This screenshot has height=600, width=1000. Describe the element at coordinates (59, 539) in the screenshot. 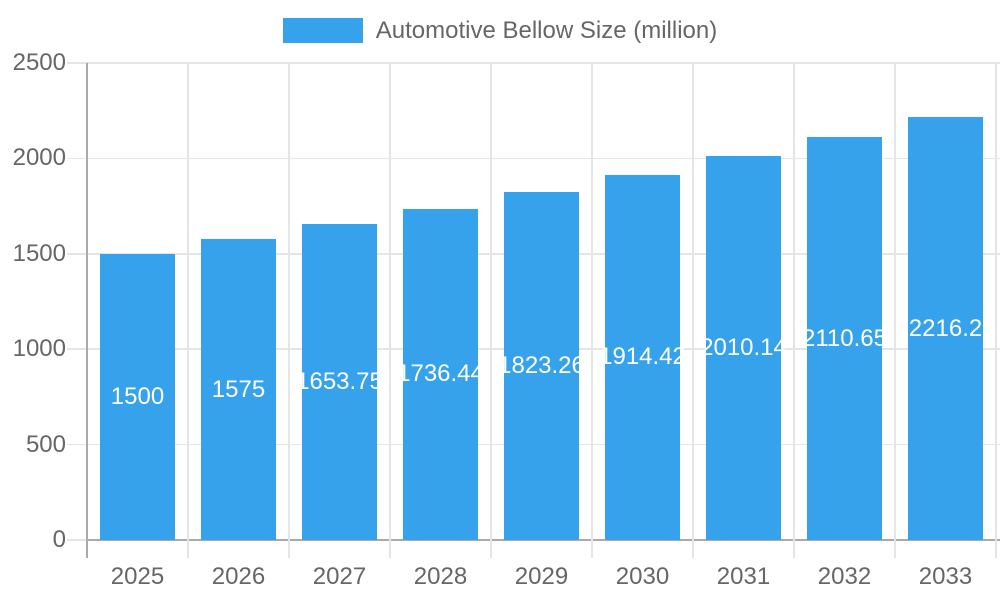

I see `y-axis-tick-label: 0` at that location.